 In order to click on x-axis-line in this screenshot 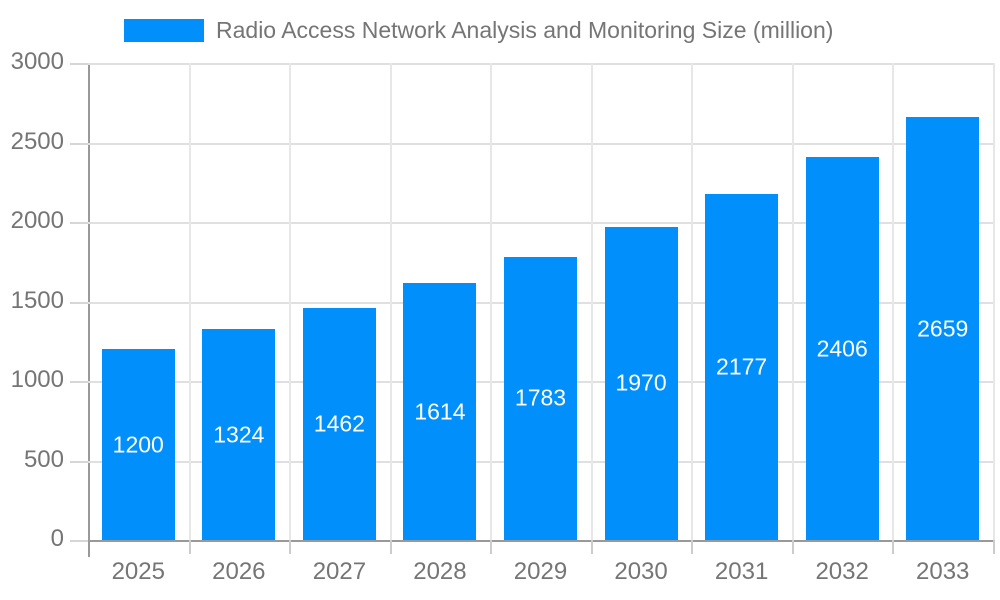, I will do `click(531, 541)`.